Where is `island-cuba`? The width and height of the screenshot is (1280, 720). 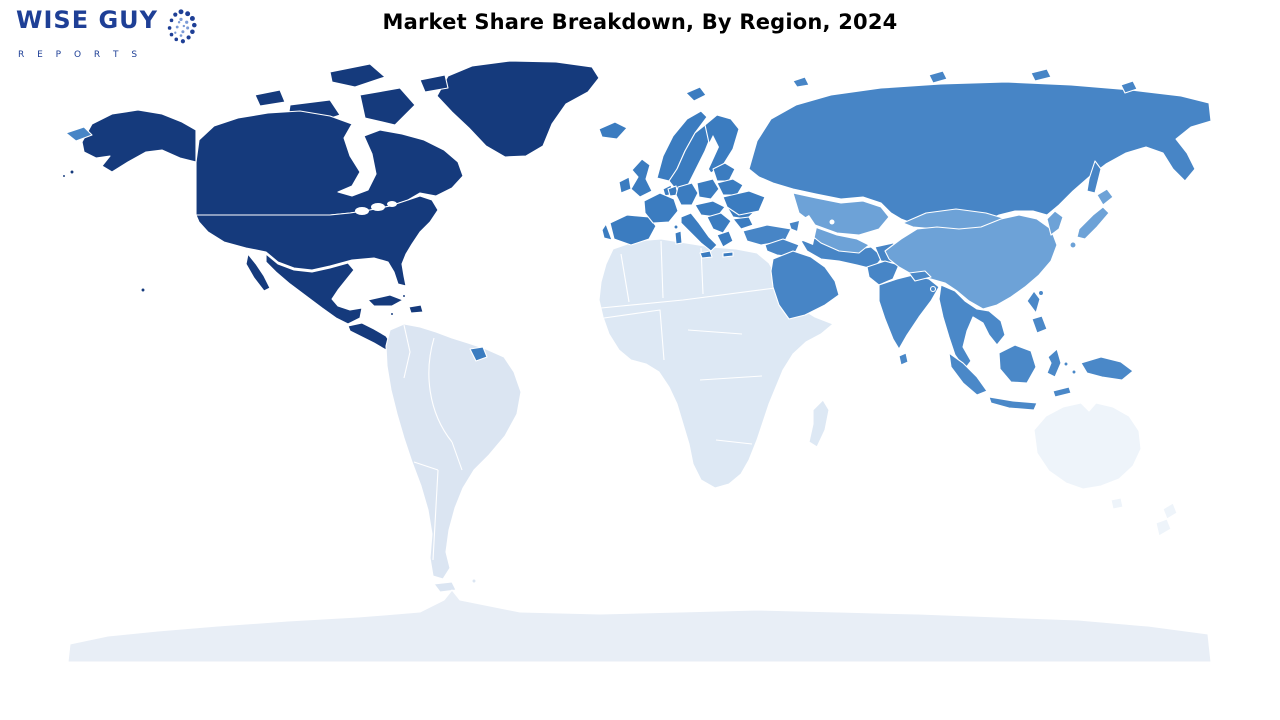
island-cuba is located at coordinates (385, 300).